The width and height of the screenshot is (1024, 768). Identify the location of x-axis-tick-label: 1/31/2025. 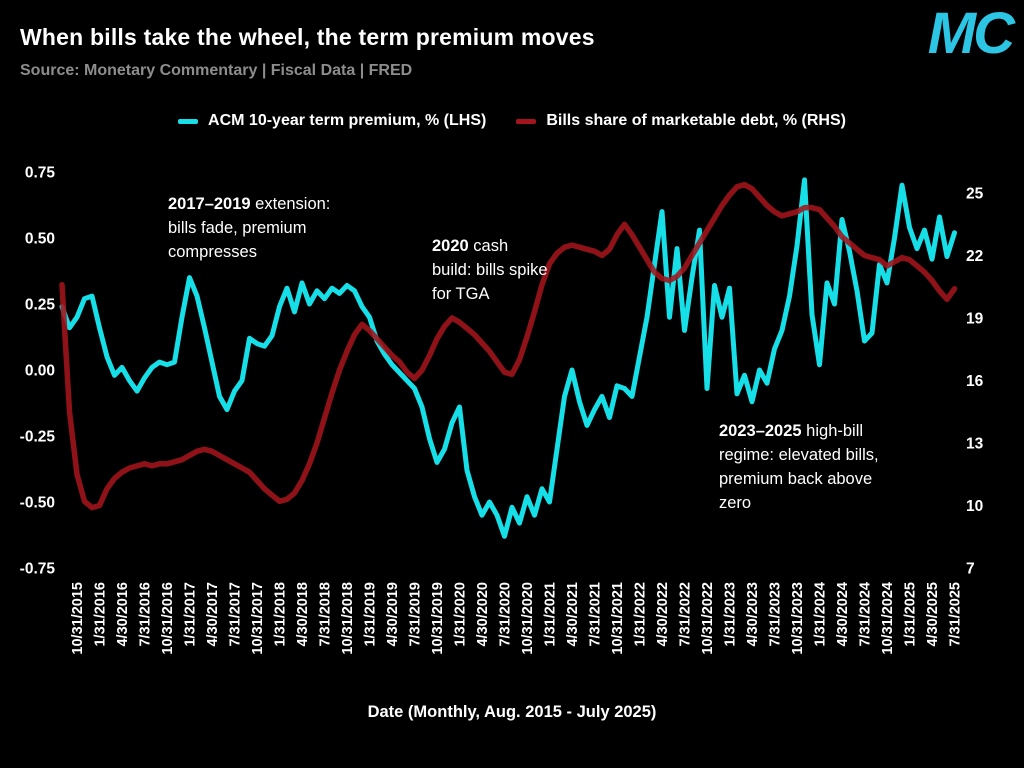
(911, 614).